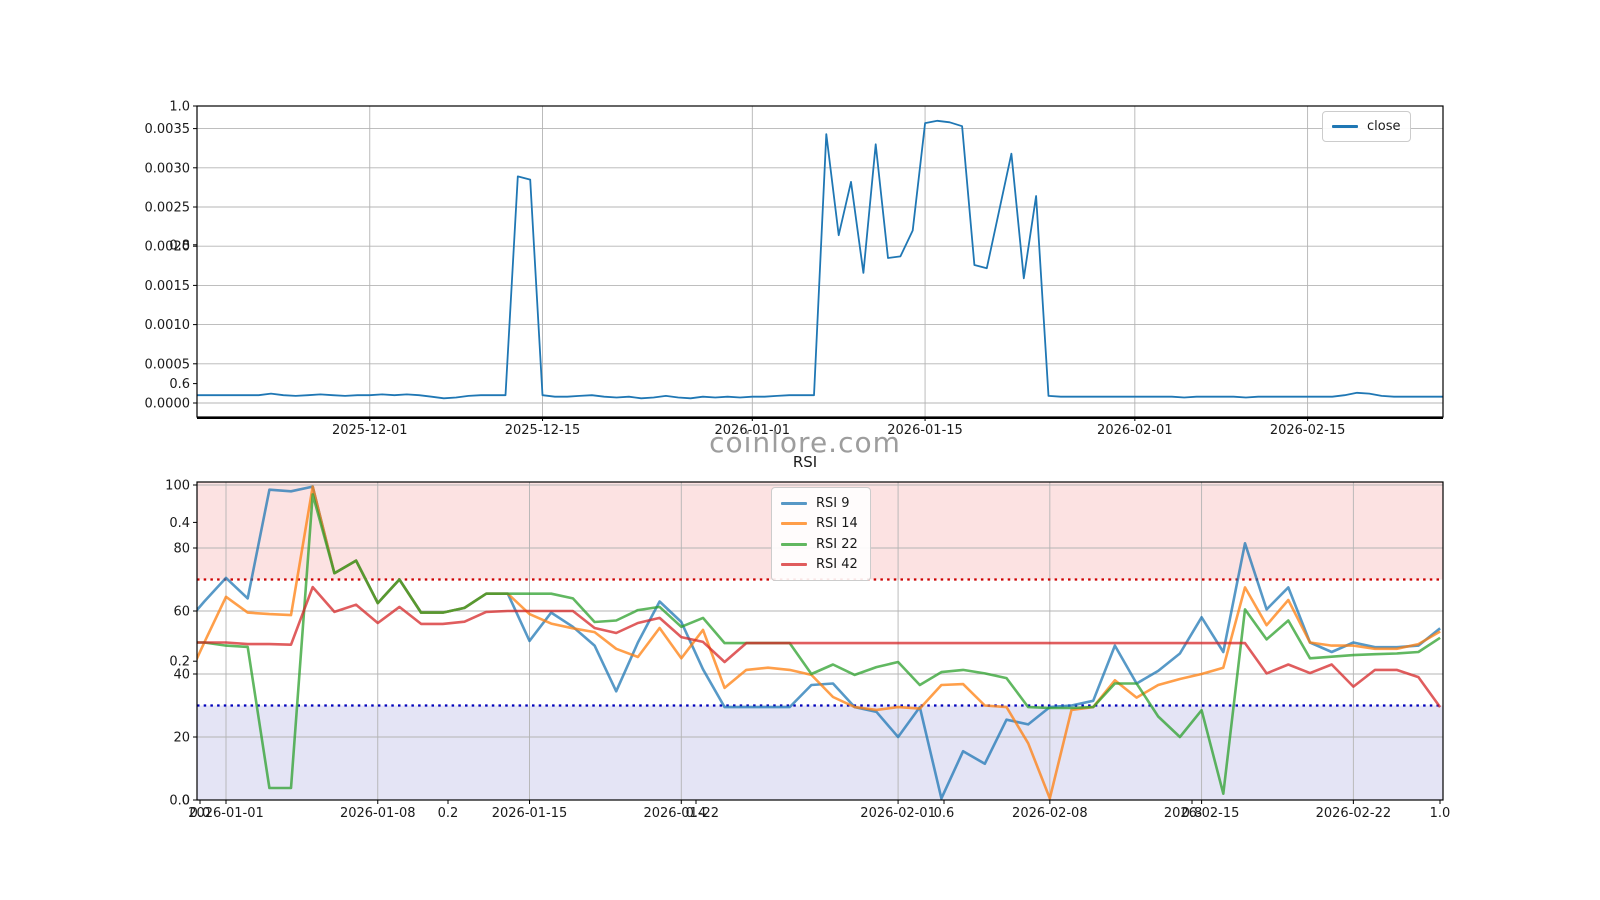 The height and width of the screenshot is (900, 1600). What do you see at coordinates (1345, 126) in the screenshot?
I see `close-line-sample` at bounding box center [1345, 126].